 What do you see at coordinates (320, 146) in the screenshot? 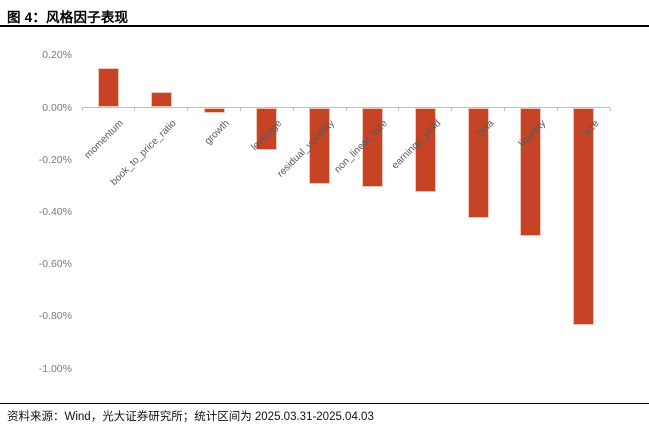
I see `bar-residual_volatility` at bounding box center [320, 146].